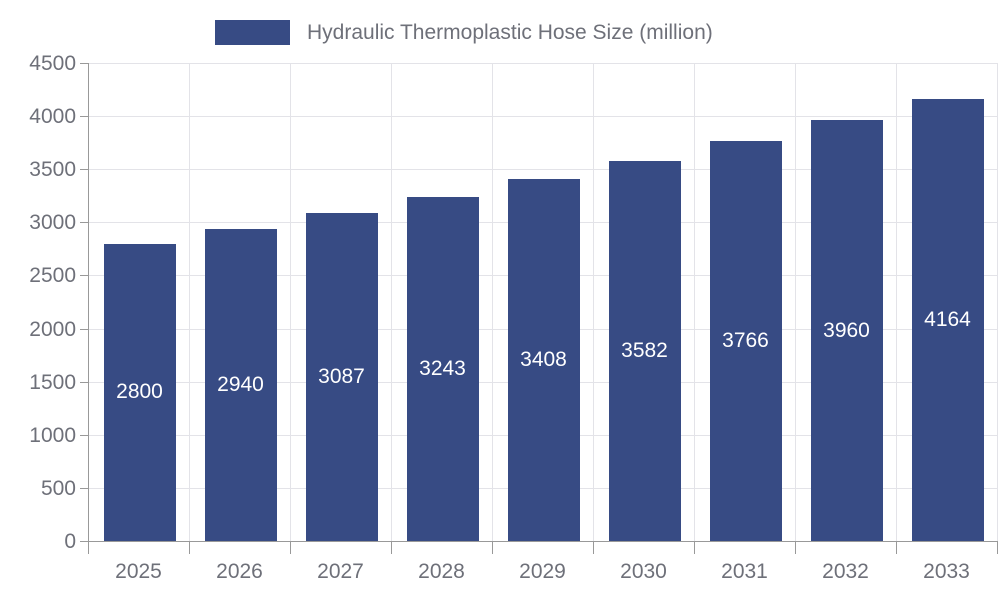  I want to click on y-axis-label: 4500, so click(52, 63).